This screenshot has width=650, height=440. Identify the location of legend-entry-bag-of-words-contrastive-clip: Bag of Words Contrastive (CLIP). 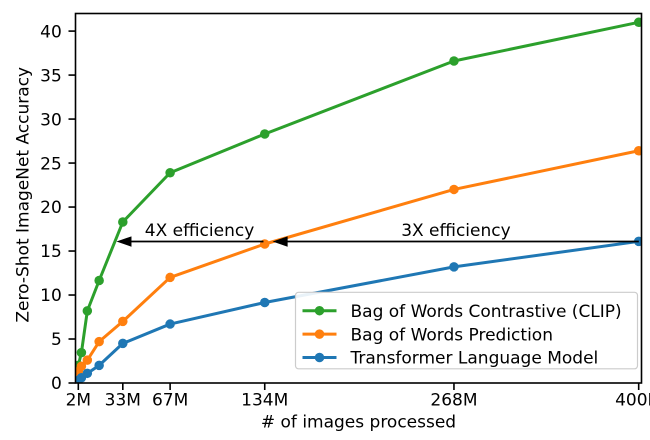
(462, 312).